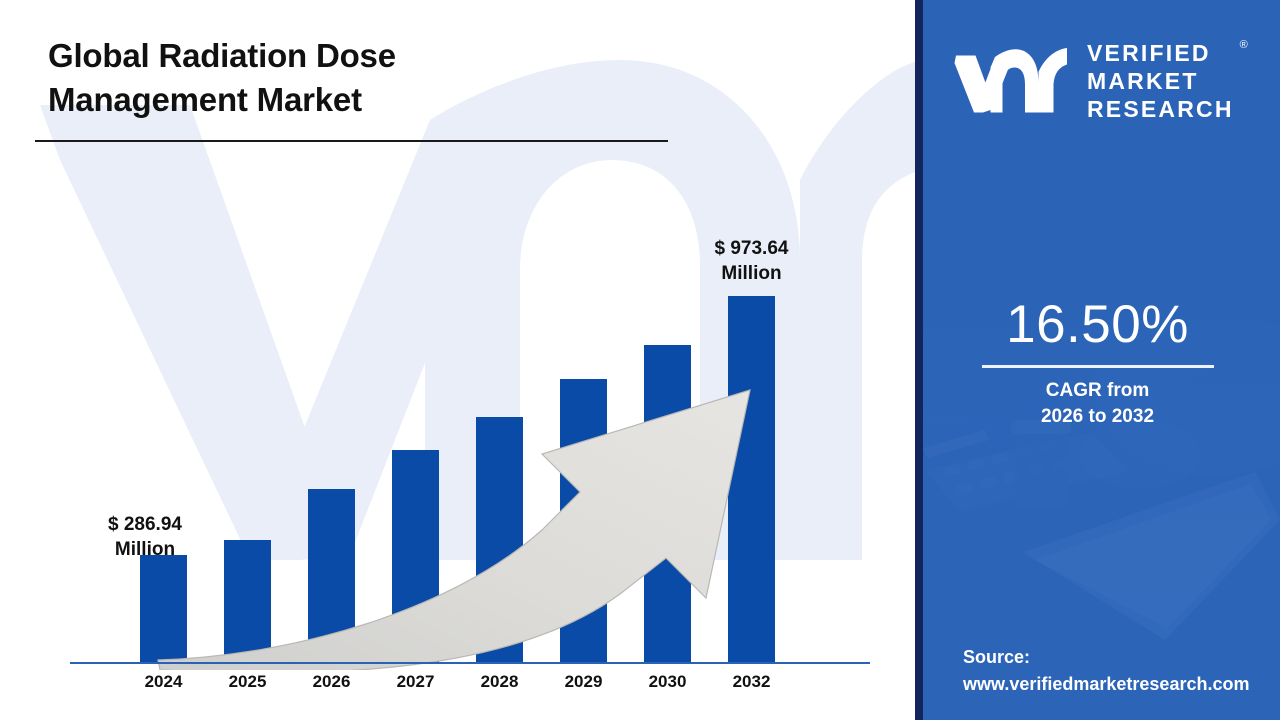  Describe the element at coordinates (583, 681) in the screenshot. I see `x-tick-2029: 2029` at that location.